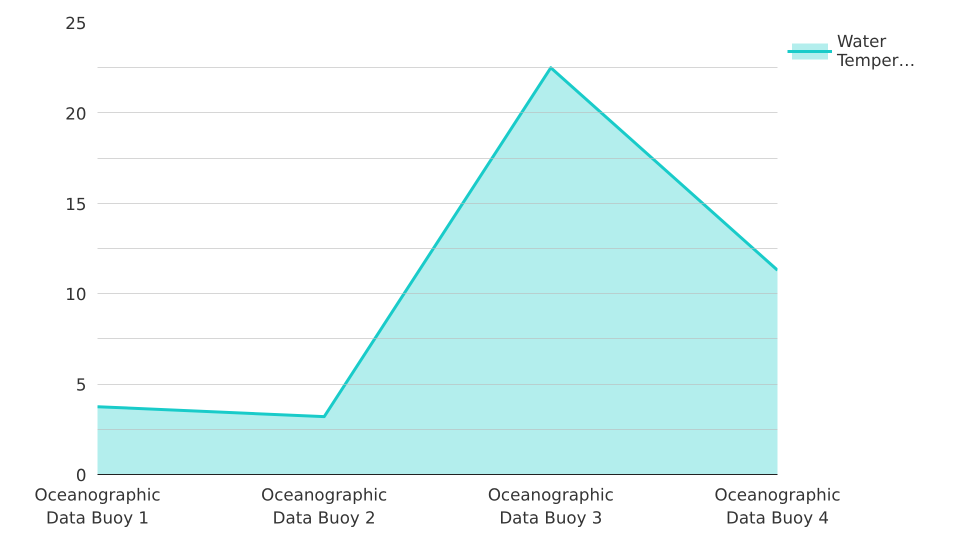  I want to click on y-tick-label: 20, so click(76, 114).